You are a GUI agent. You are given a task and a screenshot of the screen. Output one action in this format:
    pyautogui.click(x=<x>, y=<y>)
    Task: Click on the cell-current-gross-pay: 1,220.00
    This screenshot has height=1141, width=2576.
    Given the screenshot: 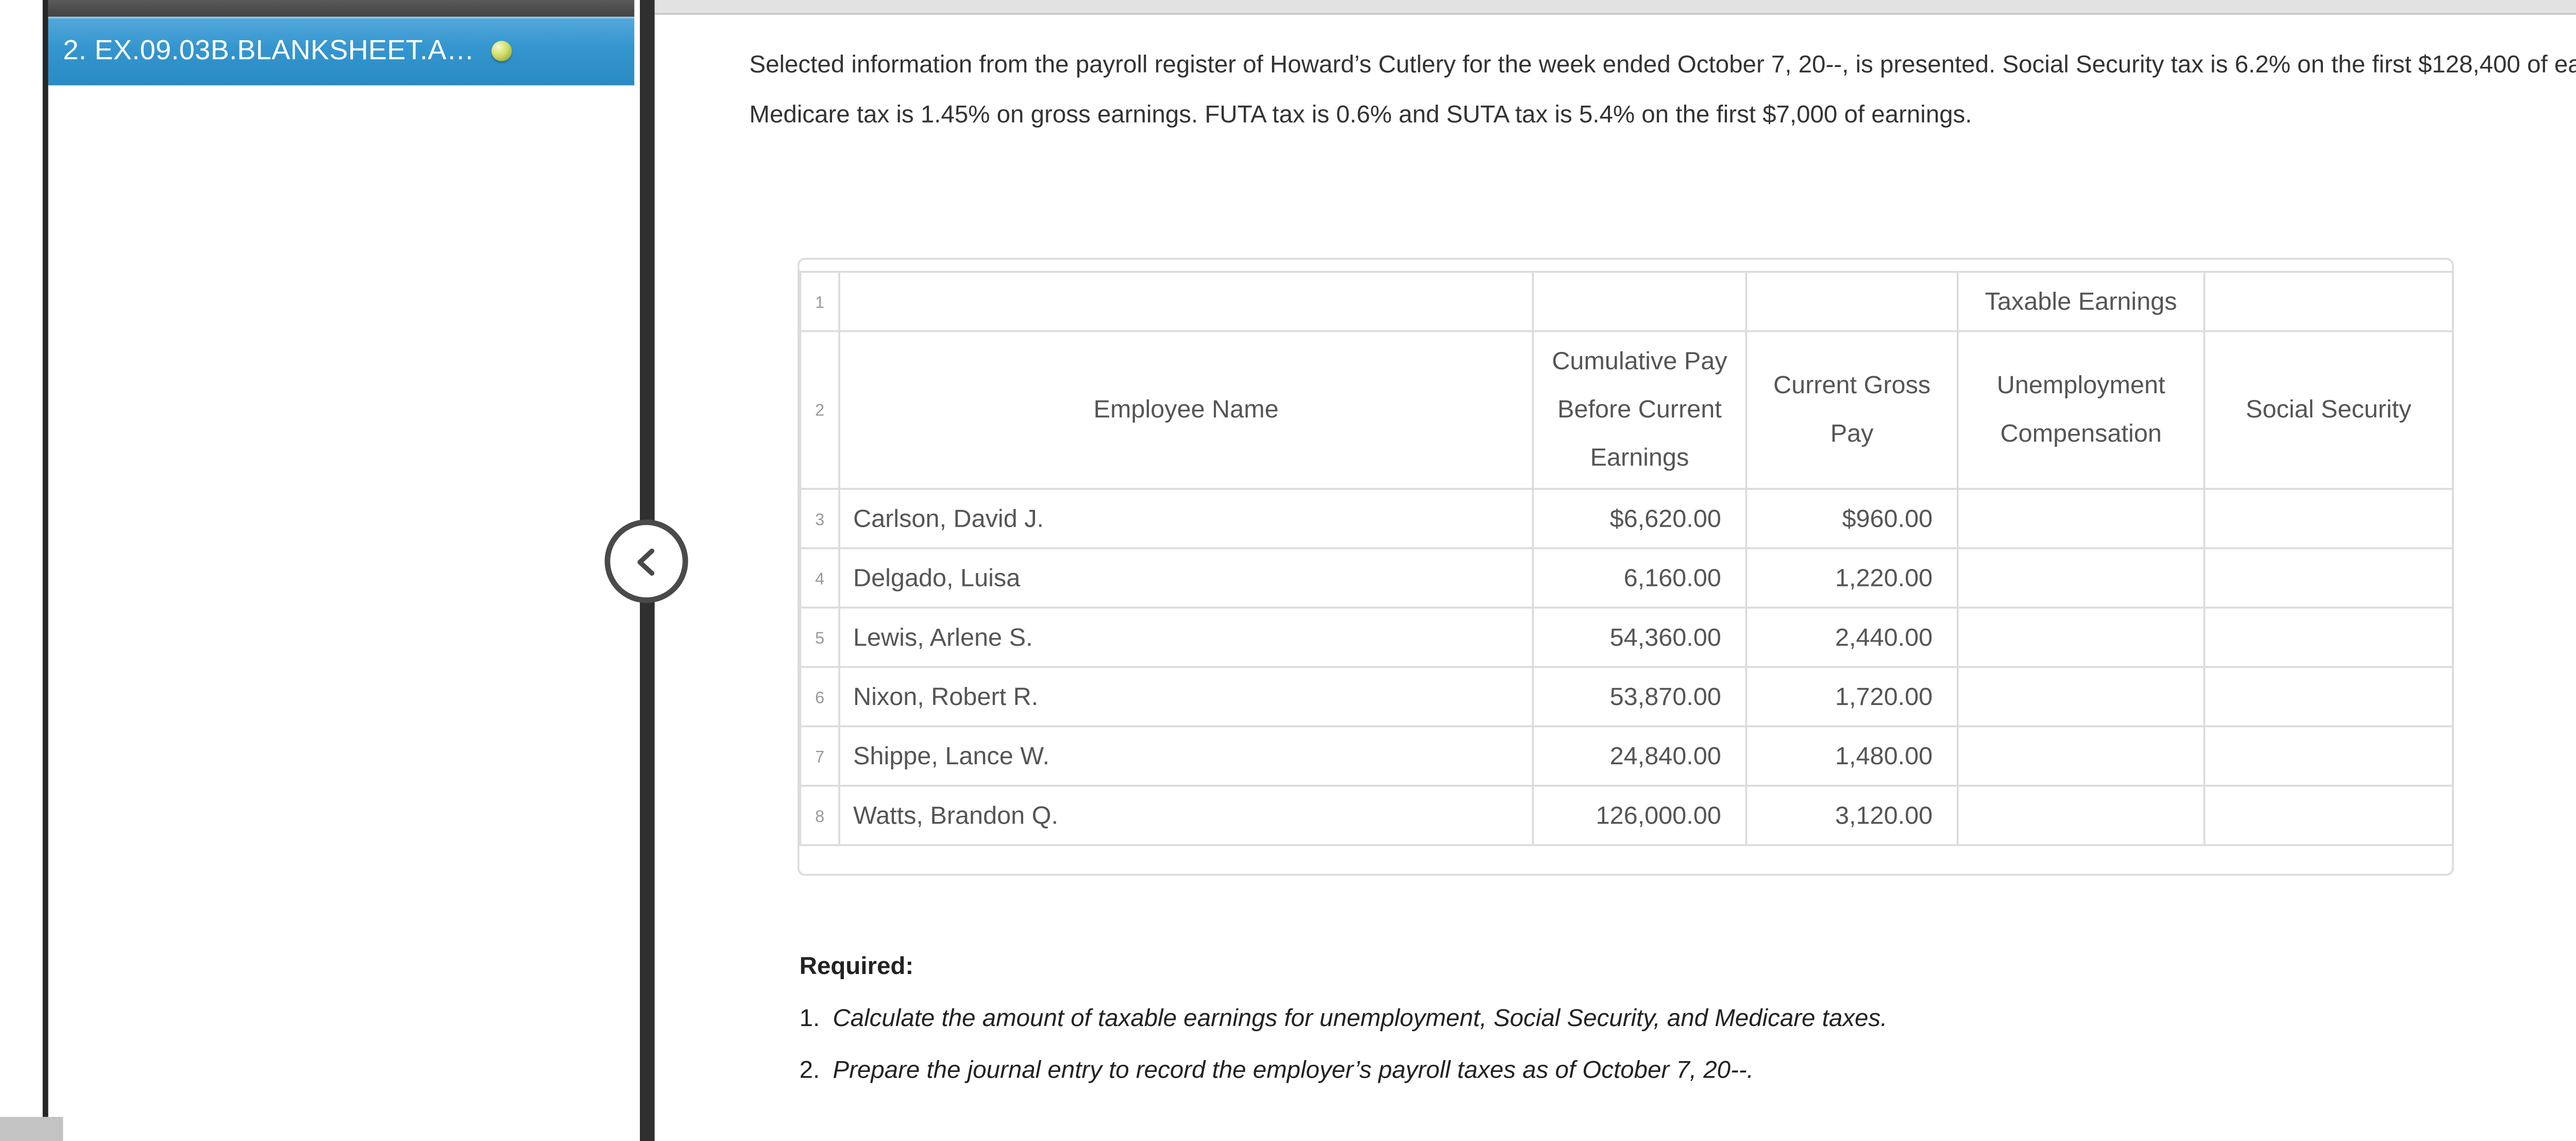 What is the action you would take?
    pyautogui.click(x=1852, y=578)
    